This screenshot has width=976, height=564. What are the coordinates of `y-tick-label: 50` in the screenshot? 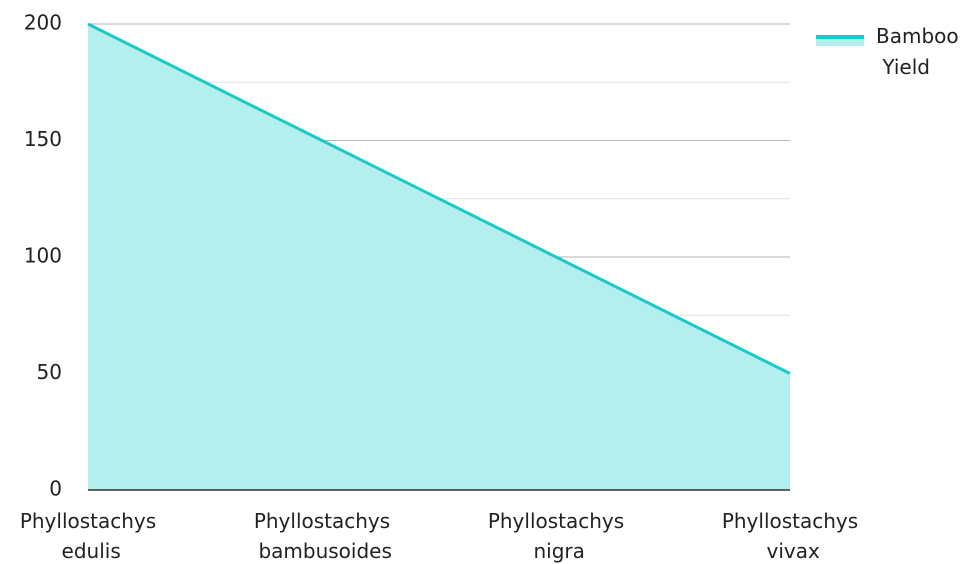 It's located at (49, 372).